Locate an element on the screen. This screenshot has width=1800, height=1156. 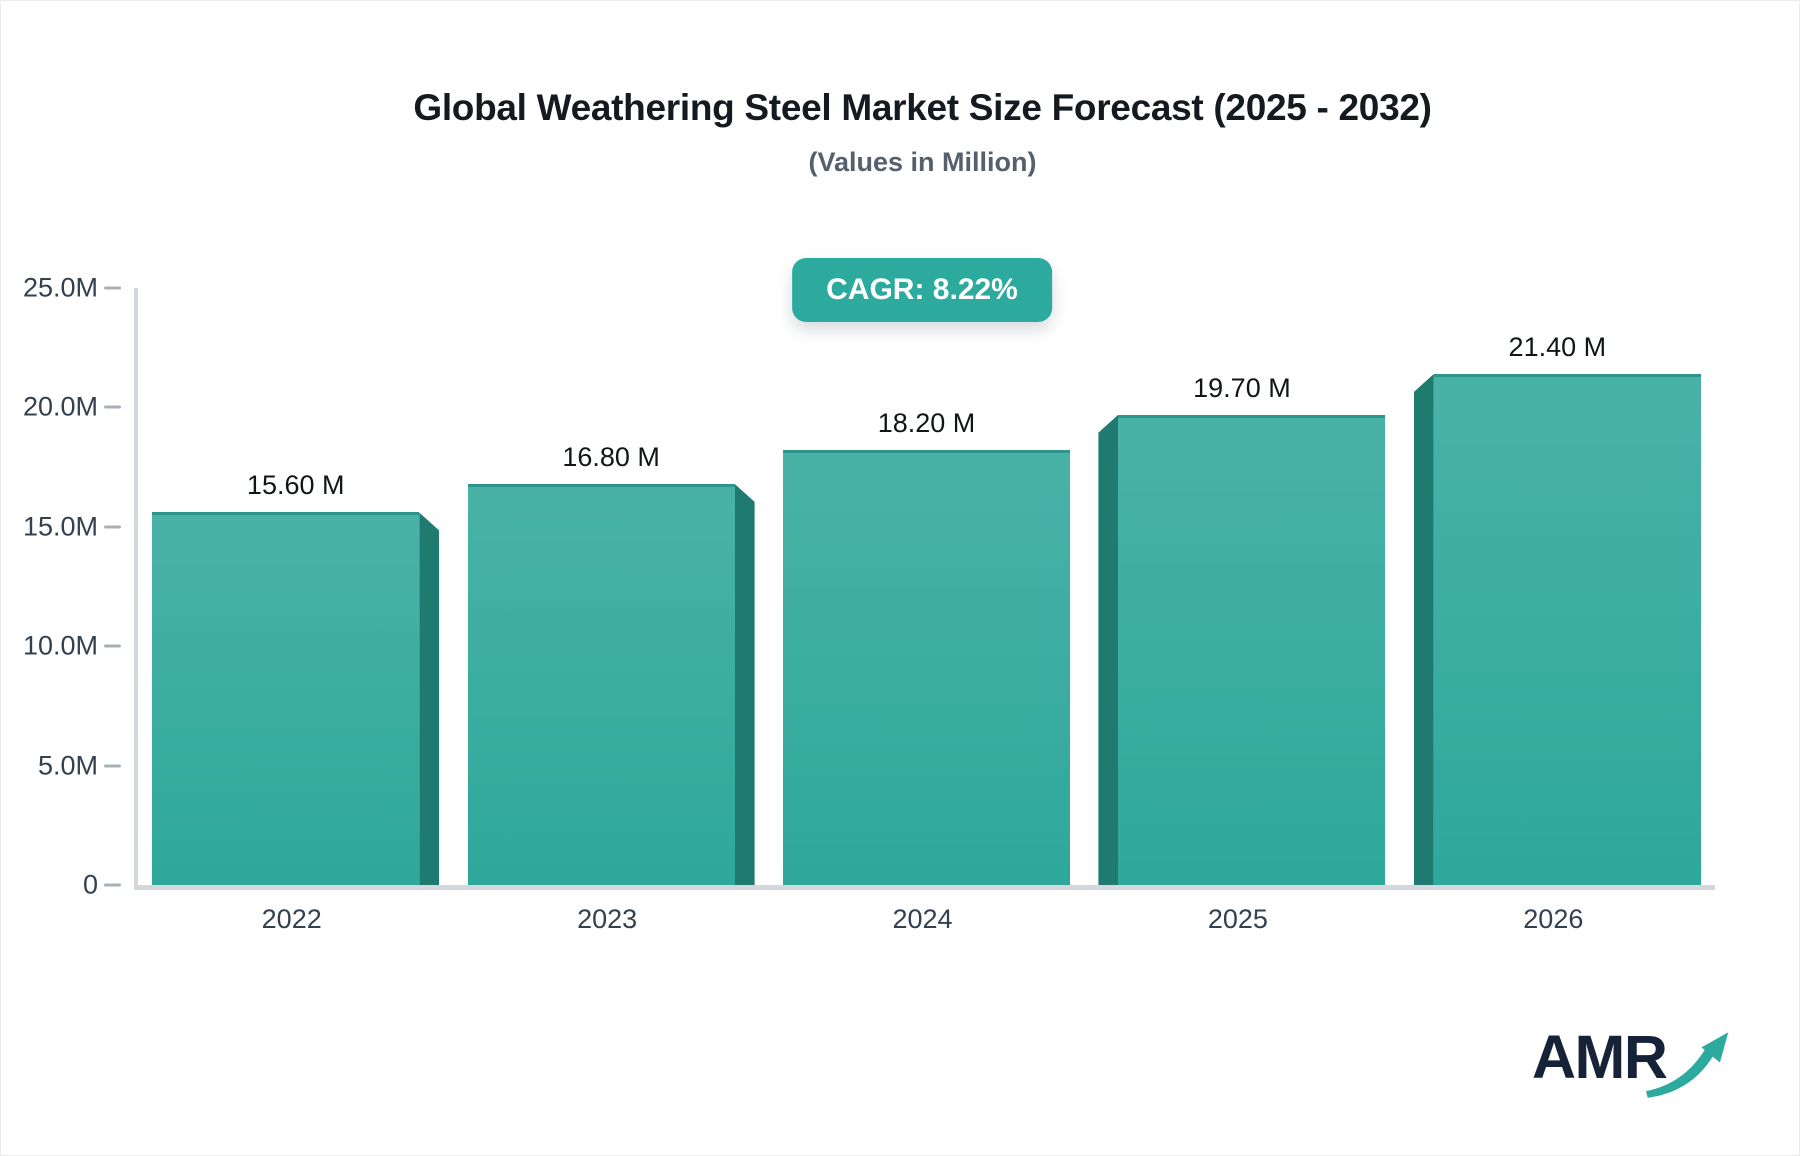
y-axis-label: 10.0M is located at coordinates (60, 645).